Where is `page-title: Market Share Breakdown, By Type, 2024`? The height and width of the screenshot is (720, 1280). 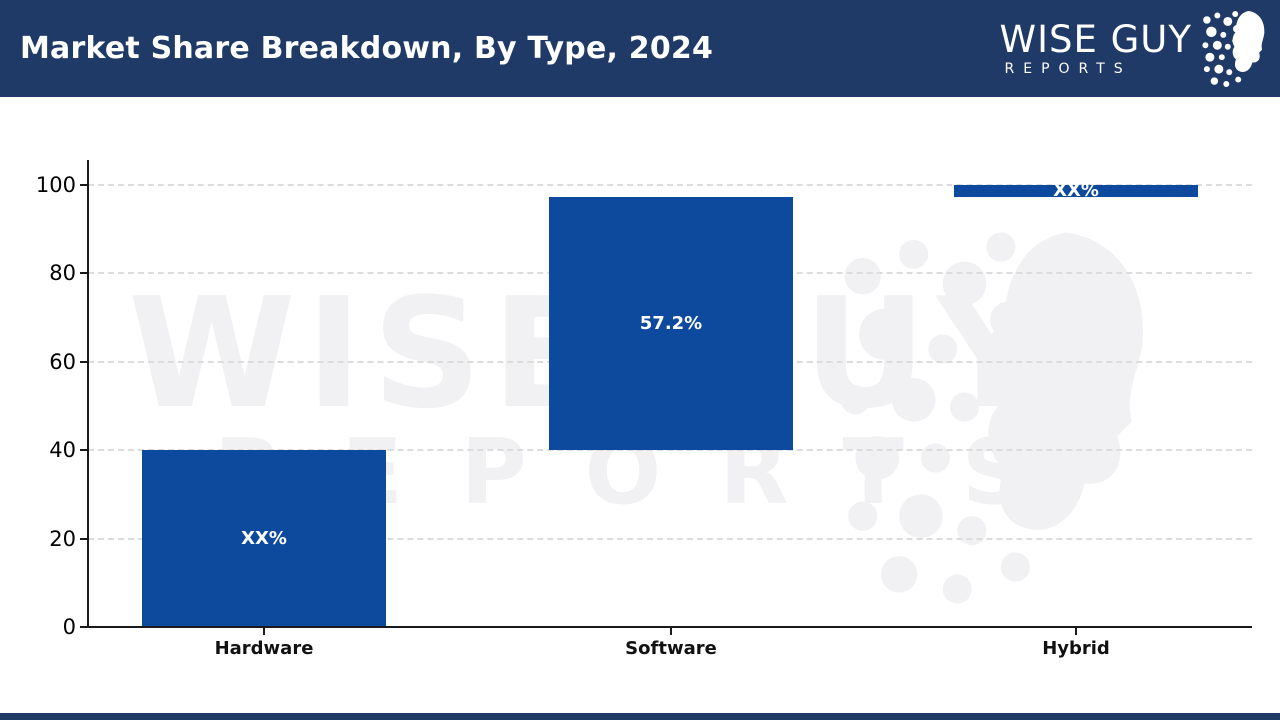 page-title: Market Share Breakdown, By Type, 2024 is located at coordinates (367, 48).